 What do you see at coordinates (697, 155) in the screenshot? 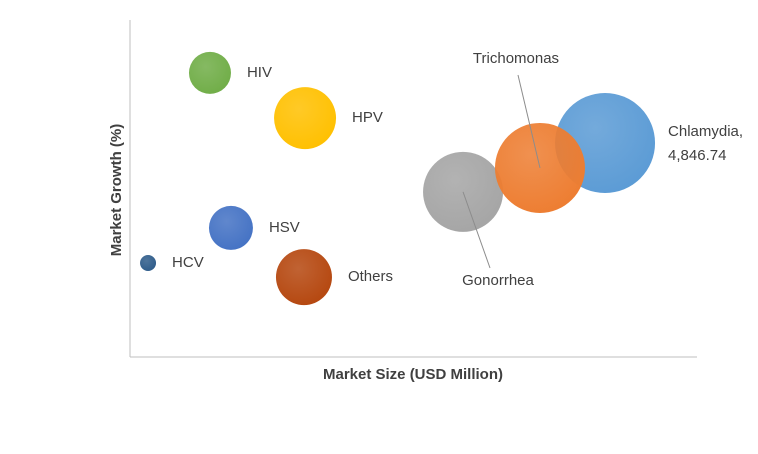
I see `value-label: 4,846.74` at bounding box center [697, 155].